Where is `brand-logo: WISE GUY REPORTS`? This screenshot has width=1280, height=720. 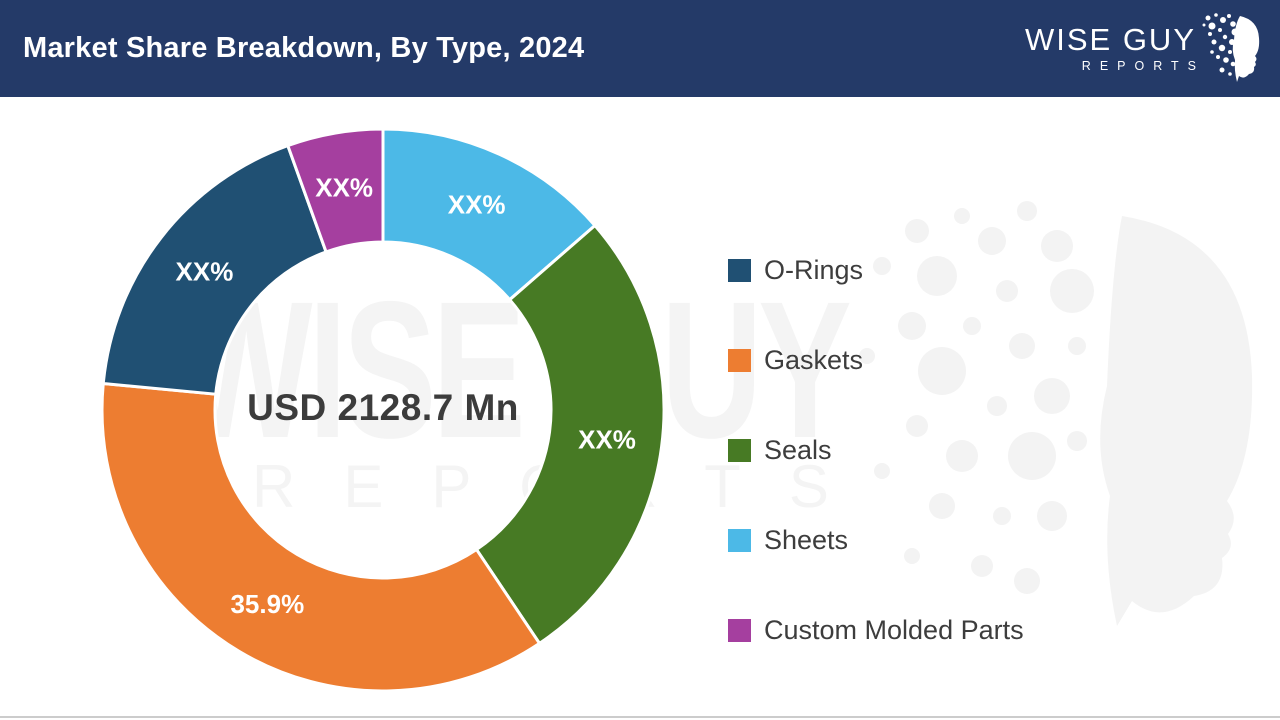 brand-logo: WISE GUY REPORTS is located at coordinates (1143, 48).